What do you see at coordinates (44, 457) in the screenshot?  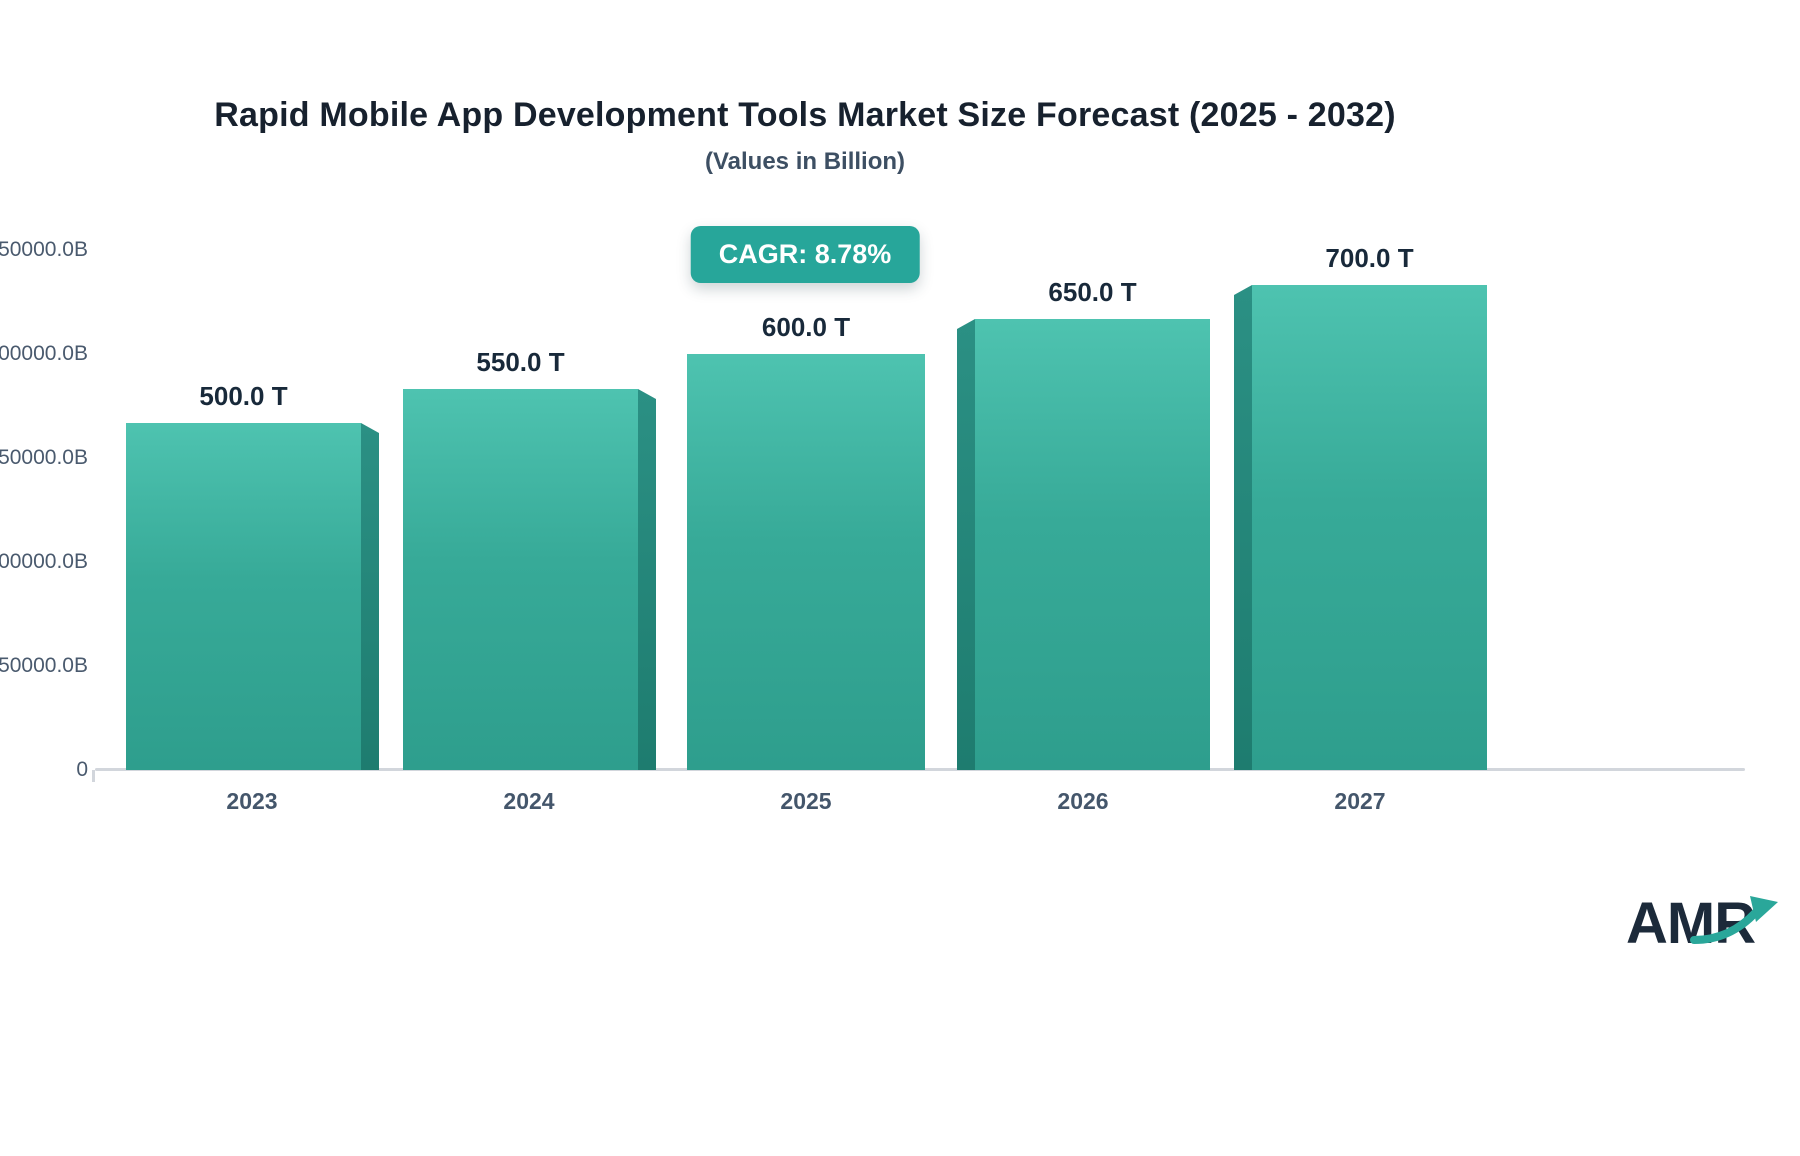 I see `y-tick-label: 450000.0B` at bounding box center [44, 457].